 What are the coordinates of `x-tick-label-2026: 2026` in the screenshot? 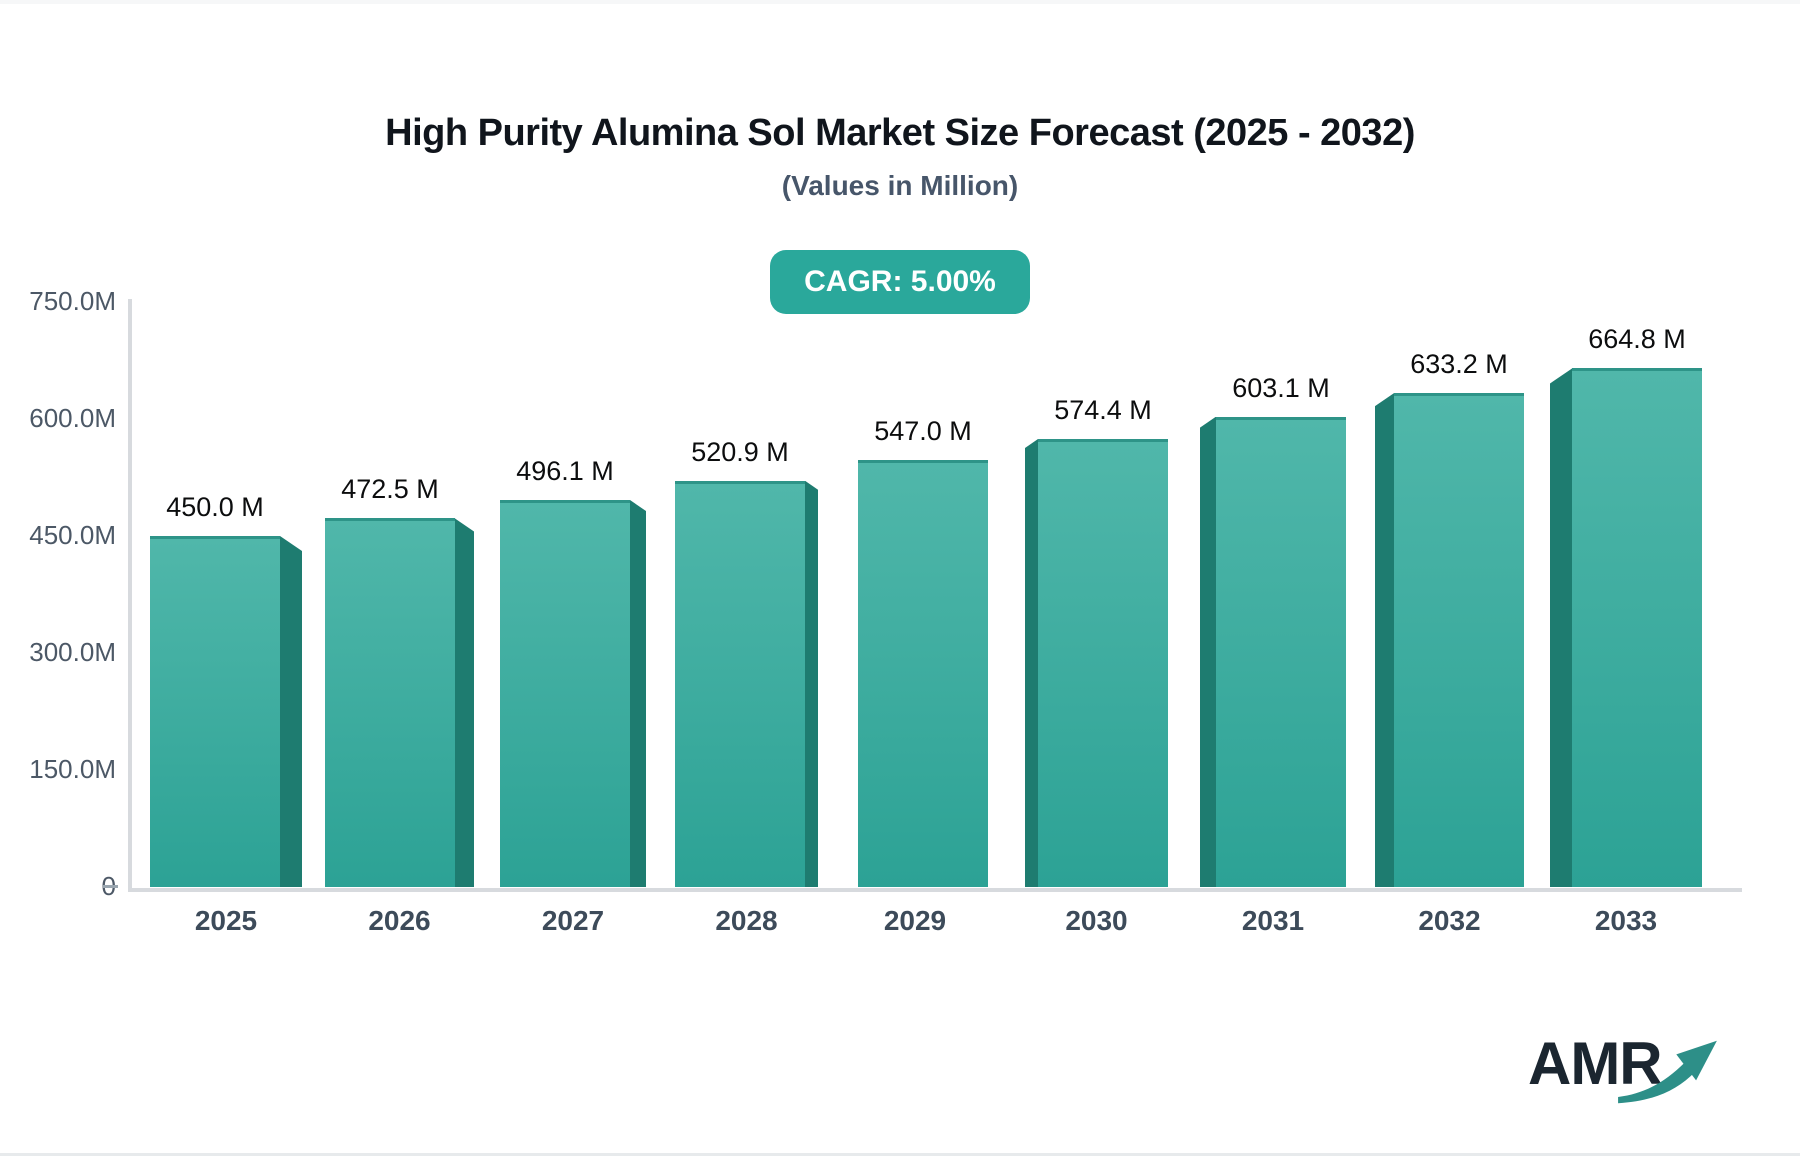 It's located at (399, 920).